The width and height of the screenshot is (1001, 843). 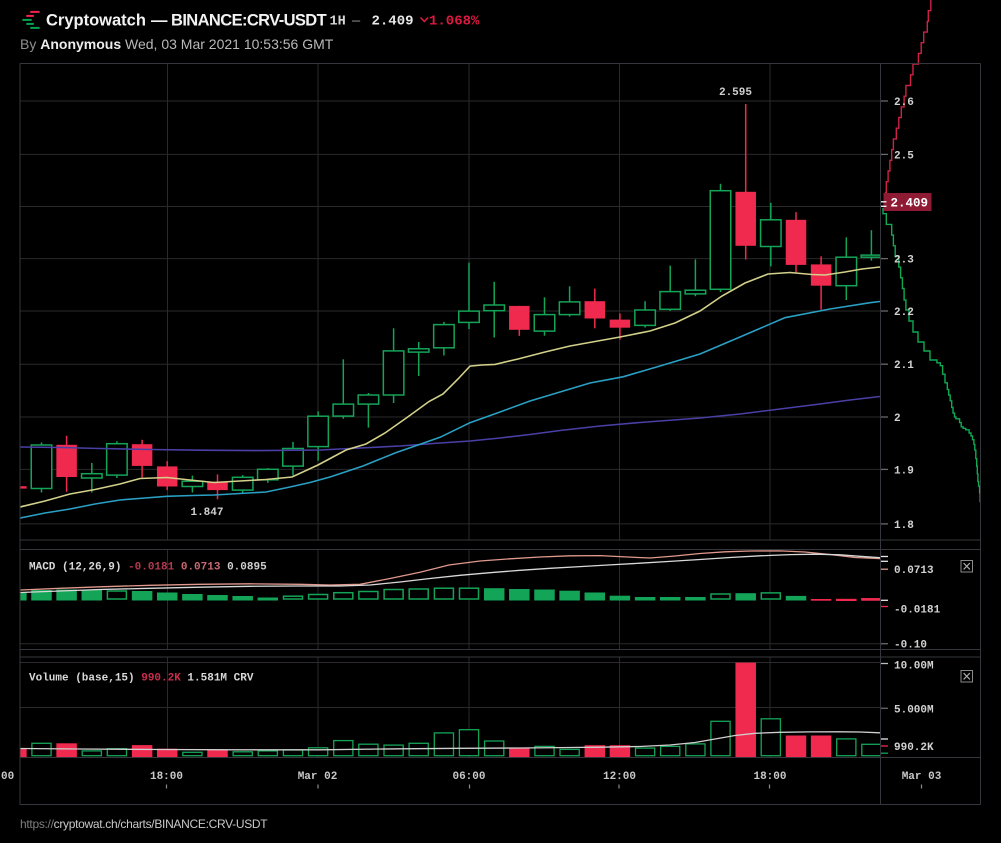 I want to click on svg-text: 2.2, so click(x=904, y=313).